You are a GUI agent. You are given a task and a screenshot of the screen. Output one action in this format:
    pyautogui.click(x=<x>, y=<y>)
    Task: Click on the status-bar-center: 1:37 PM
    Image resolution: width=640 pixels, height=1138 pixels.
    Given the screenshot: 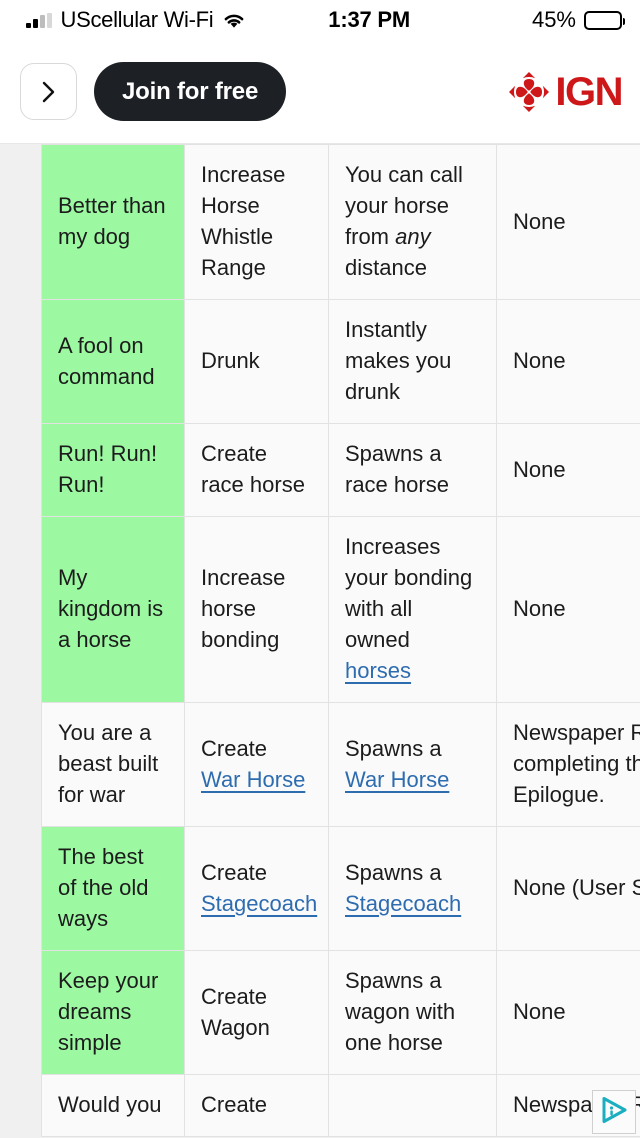 What is the action you would take?
    pyautogui.click(x=389, y=20)
    